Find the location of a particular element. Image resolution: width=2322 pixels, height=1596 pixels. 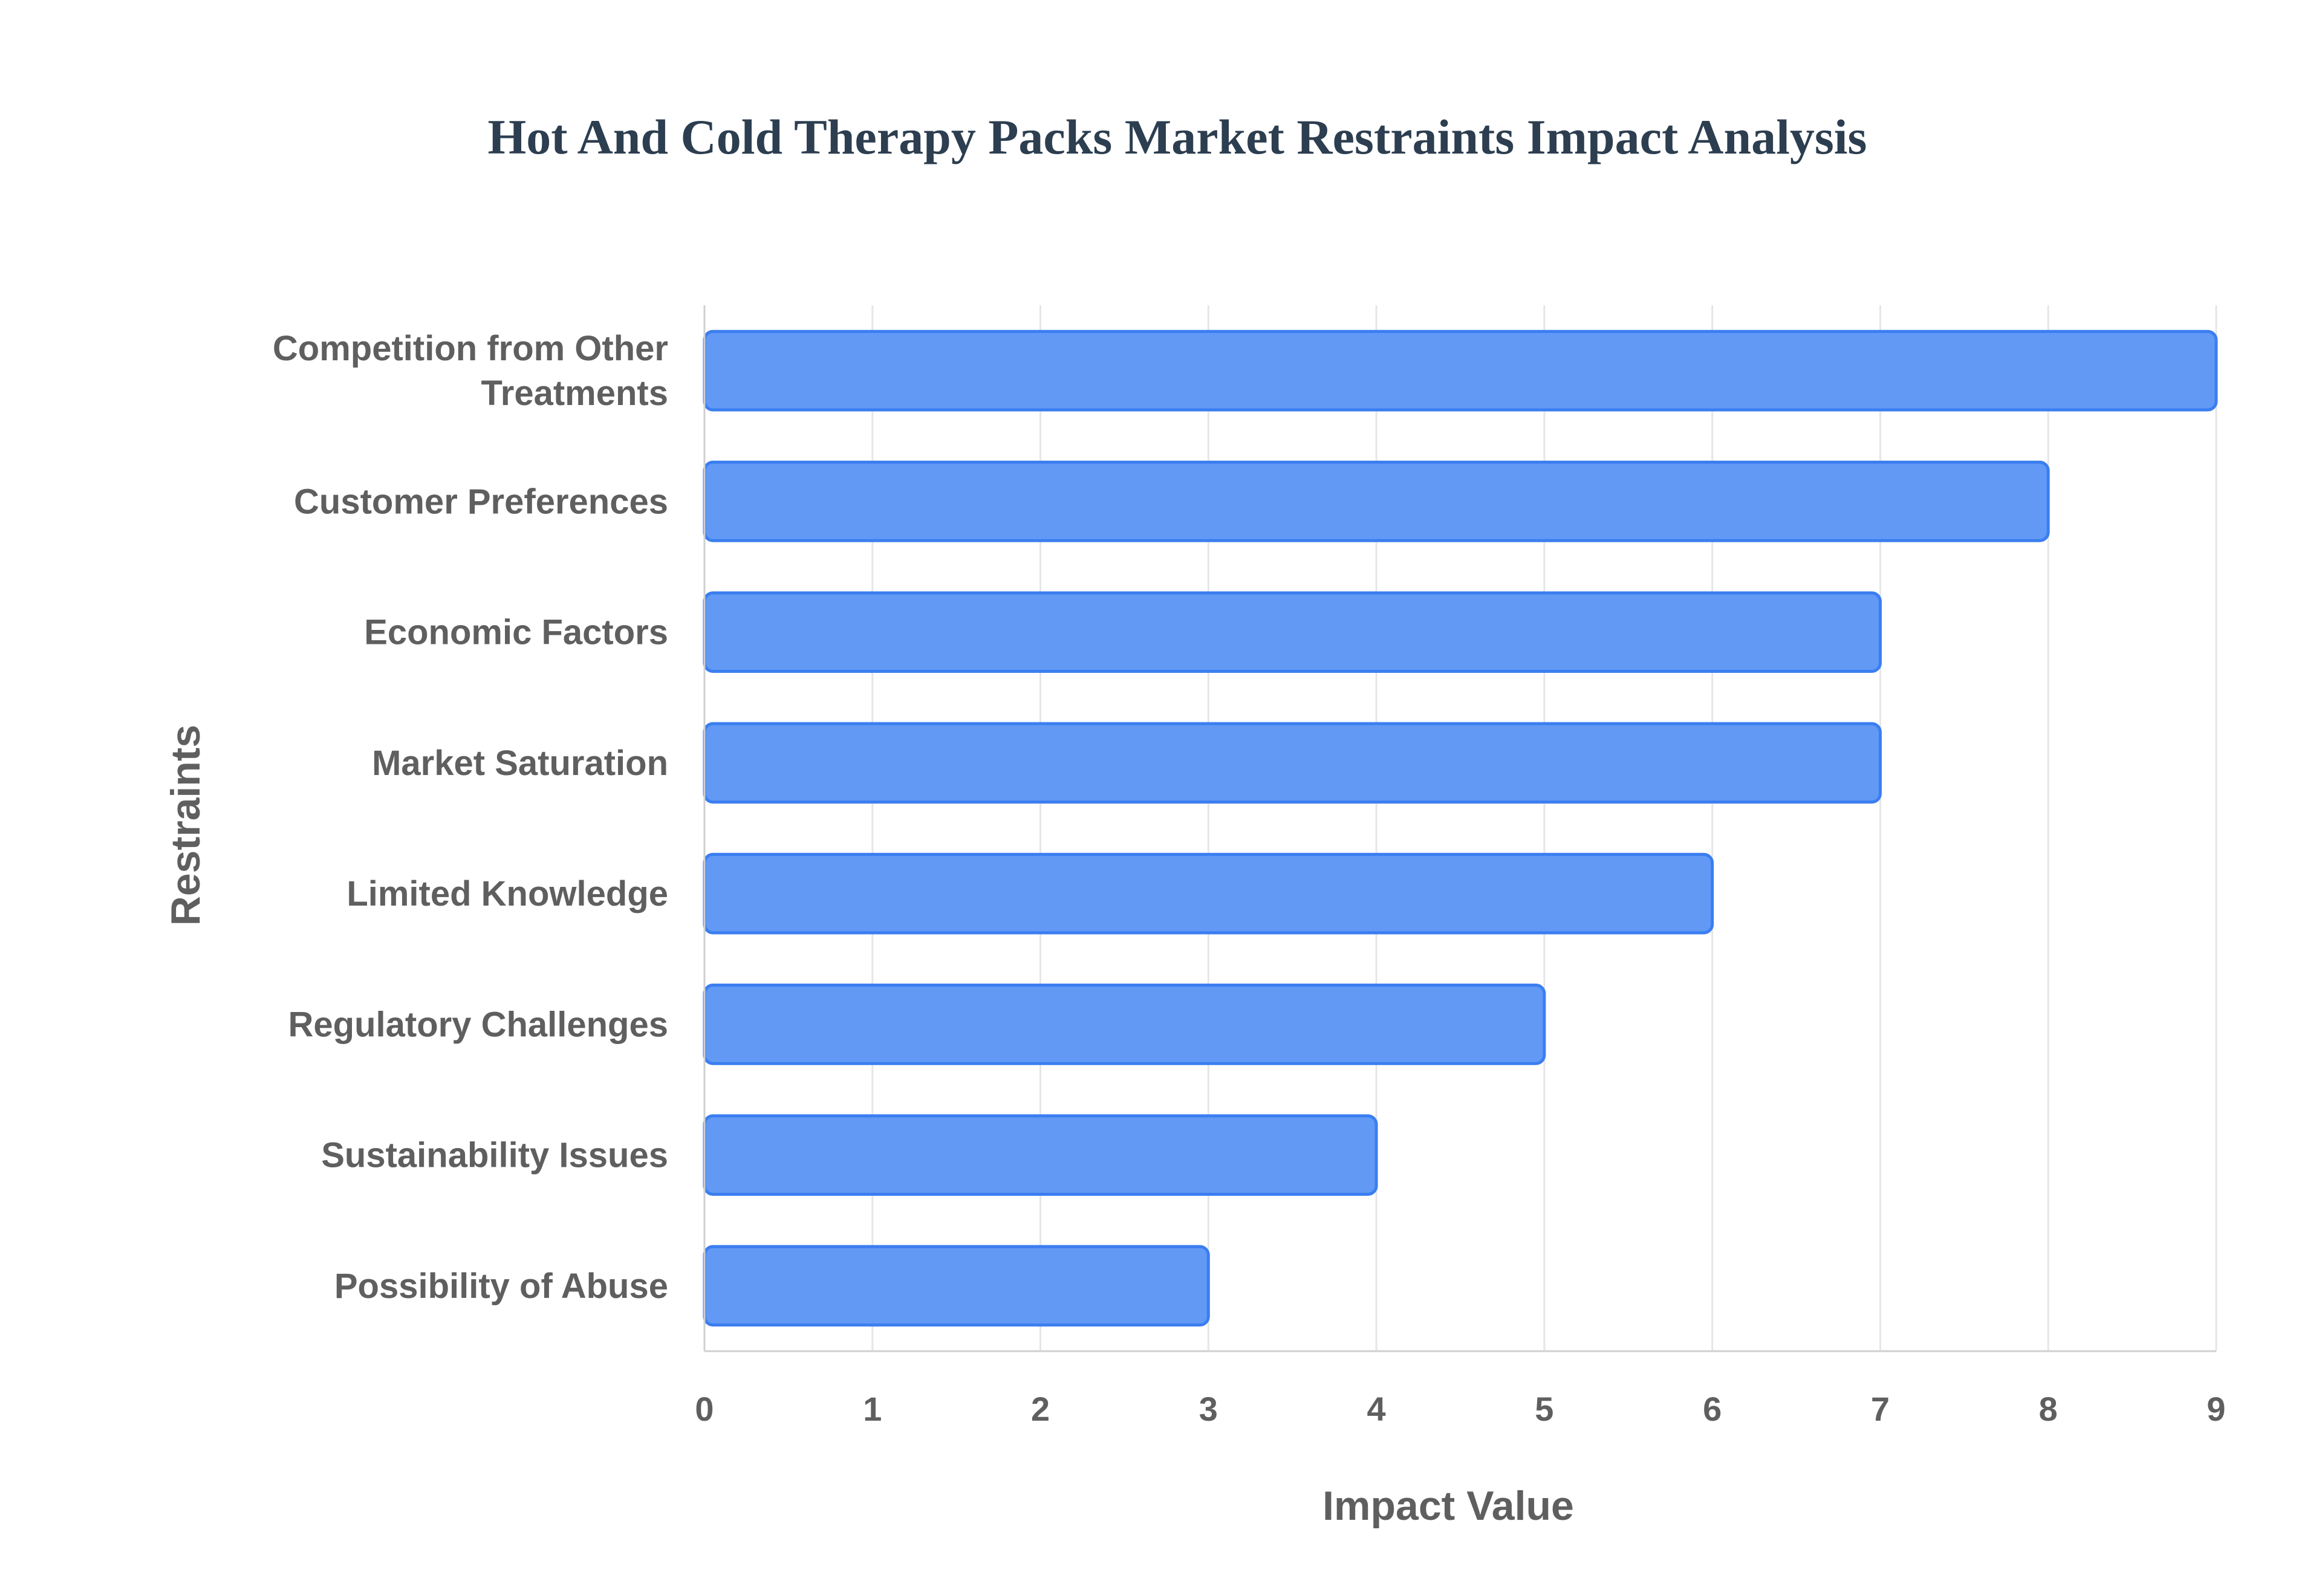

category-label: Customer Preferences is located at coordinates (481, 501).